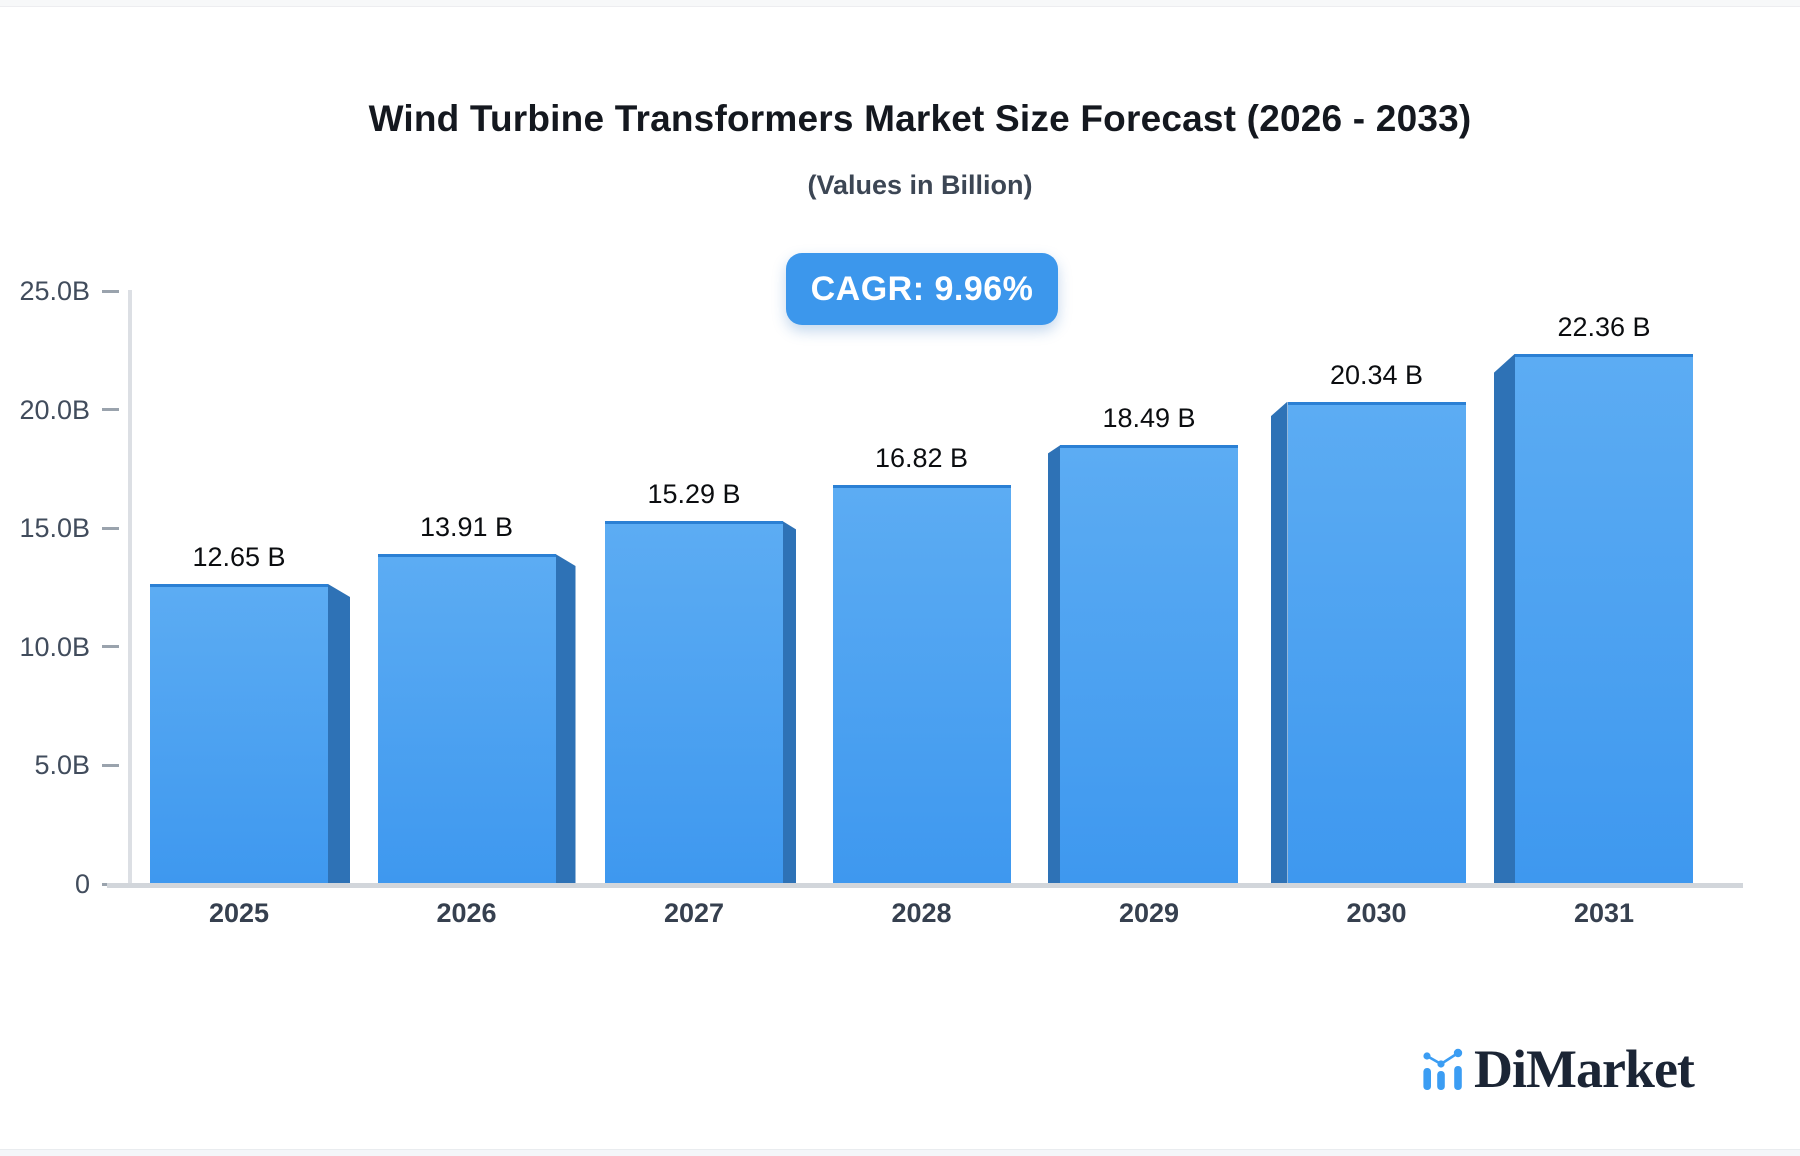 The image size is (1800, 1156). I want to click on bar-value-label: 16.82 B, so click(921, 458).